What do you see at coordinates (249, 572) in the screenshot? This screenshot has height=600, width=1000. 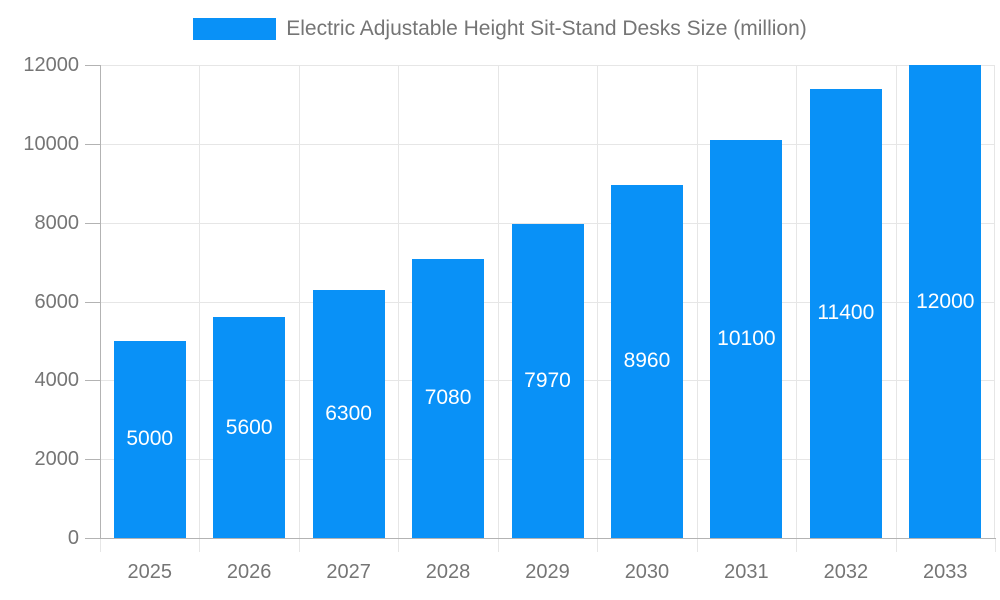 I see `x-axis-tick-label: 2026` at bounding box center [249, 572].